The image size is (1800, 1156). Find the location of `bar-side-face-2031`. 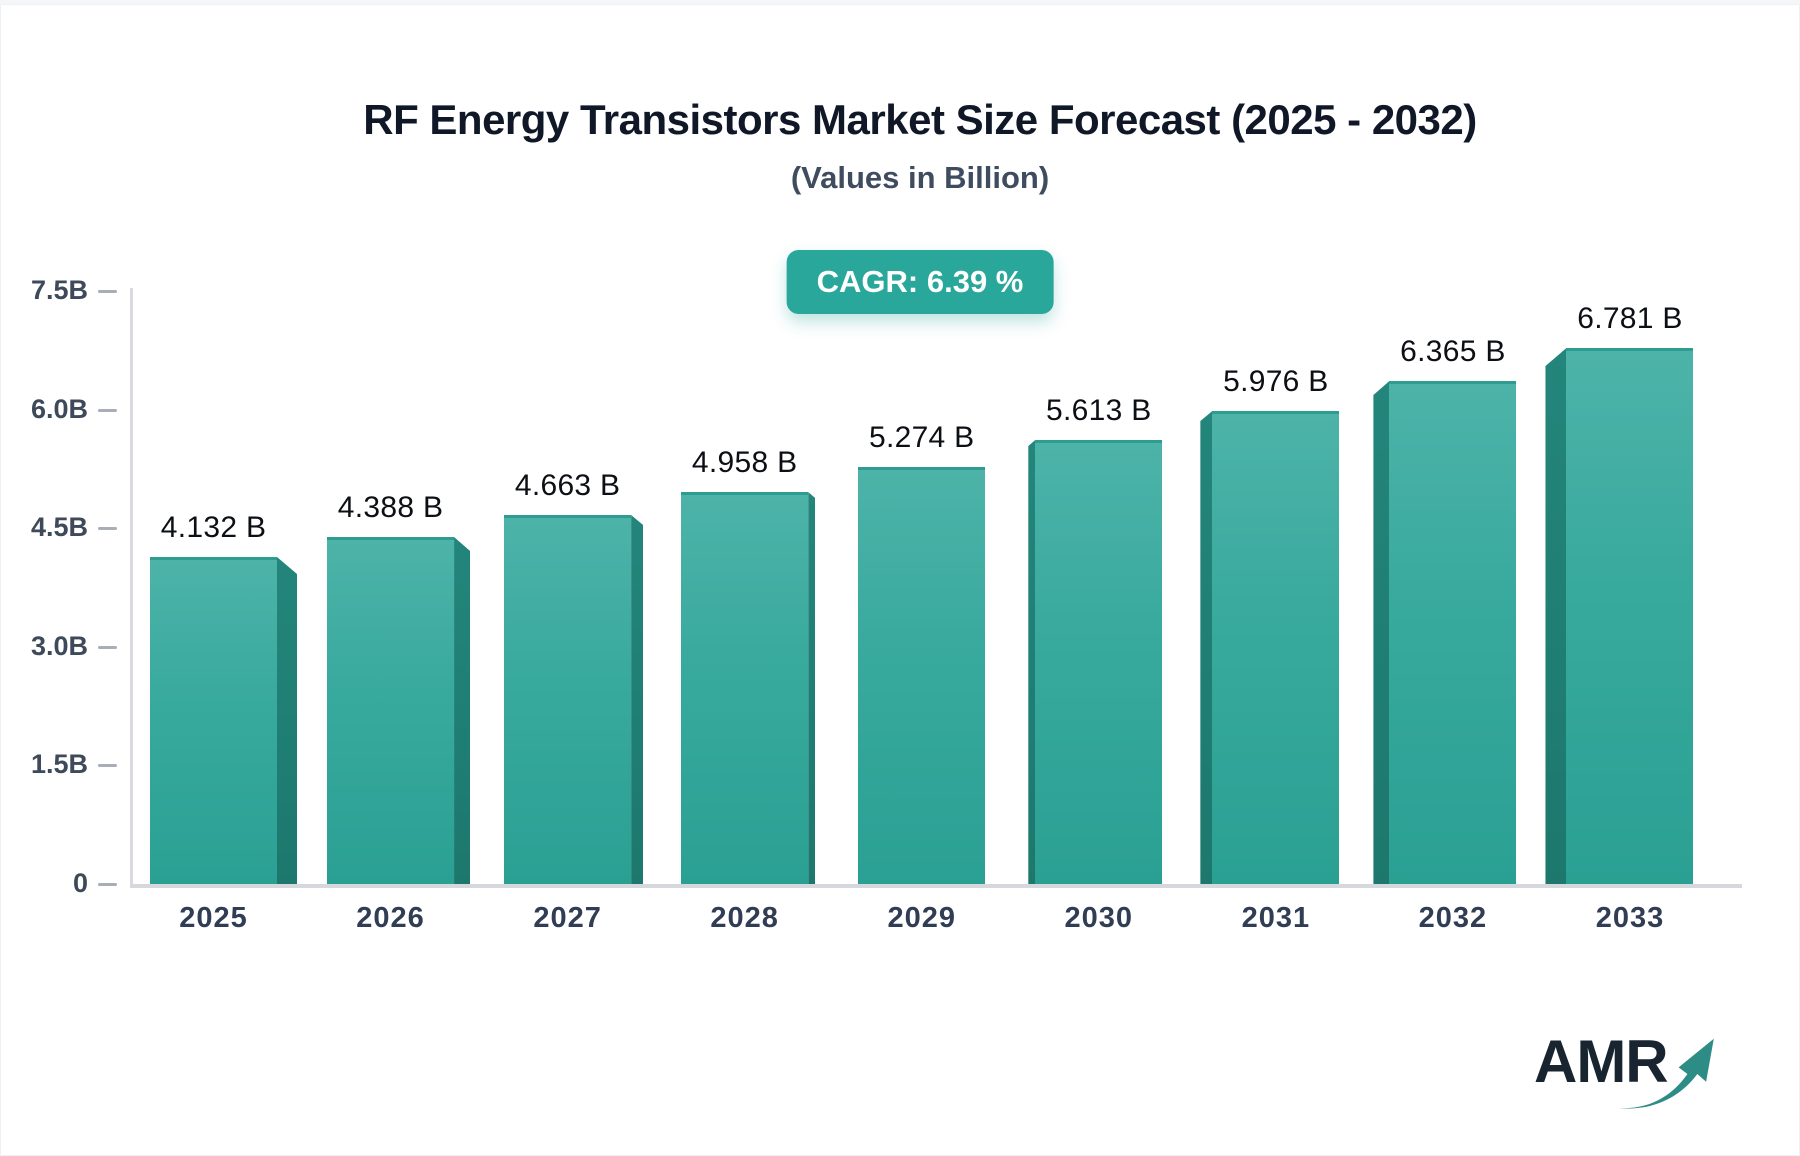

bar-side-face-2031 is located at coordinates (1206, 647).